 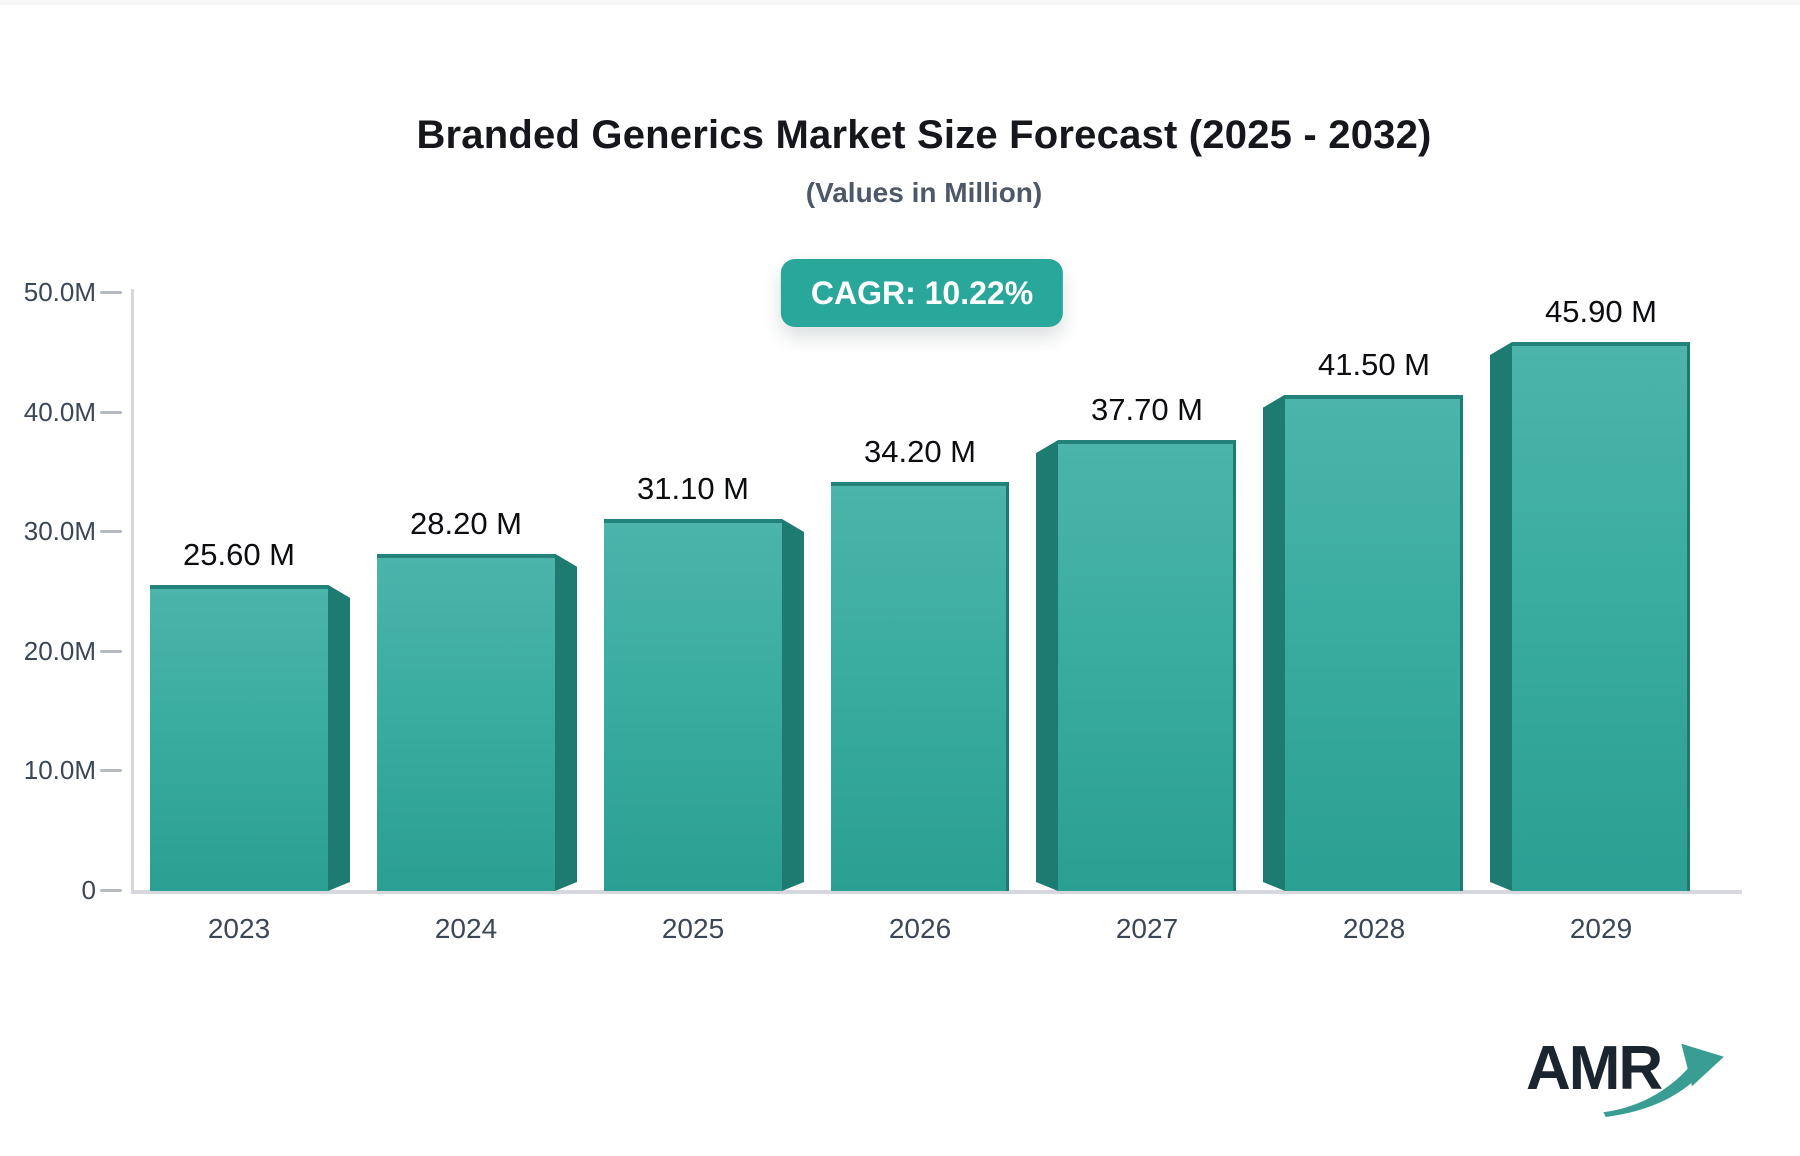 What do you see at coordinates (466, 523) in the screenshot?
I see `bar-value-label: 28.20 M` at bounding box center [466, 523].